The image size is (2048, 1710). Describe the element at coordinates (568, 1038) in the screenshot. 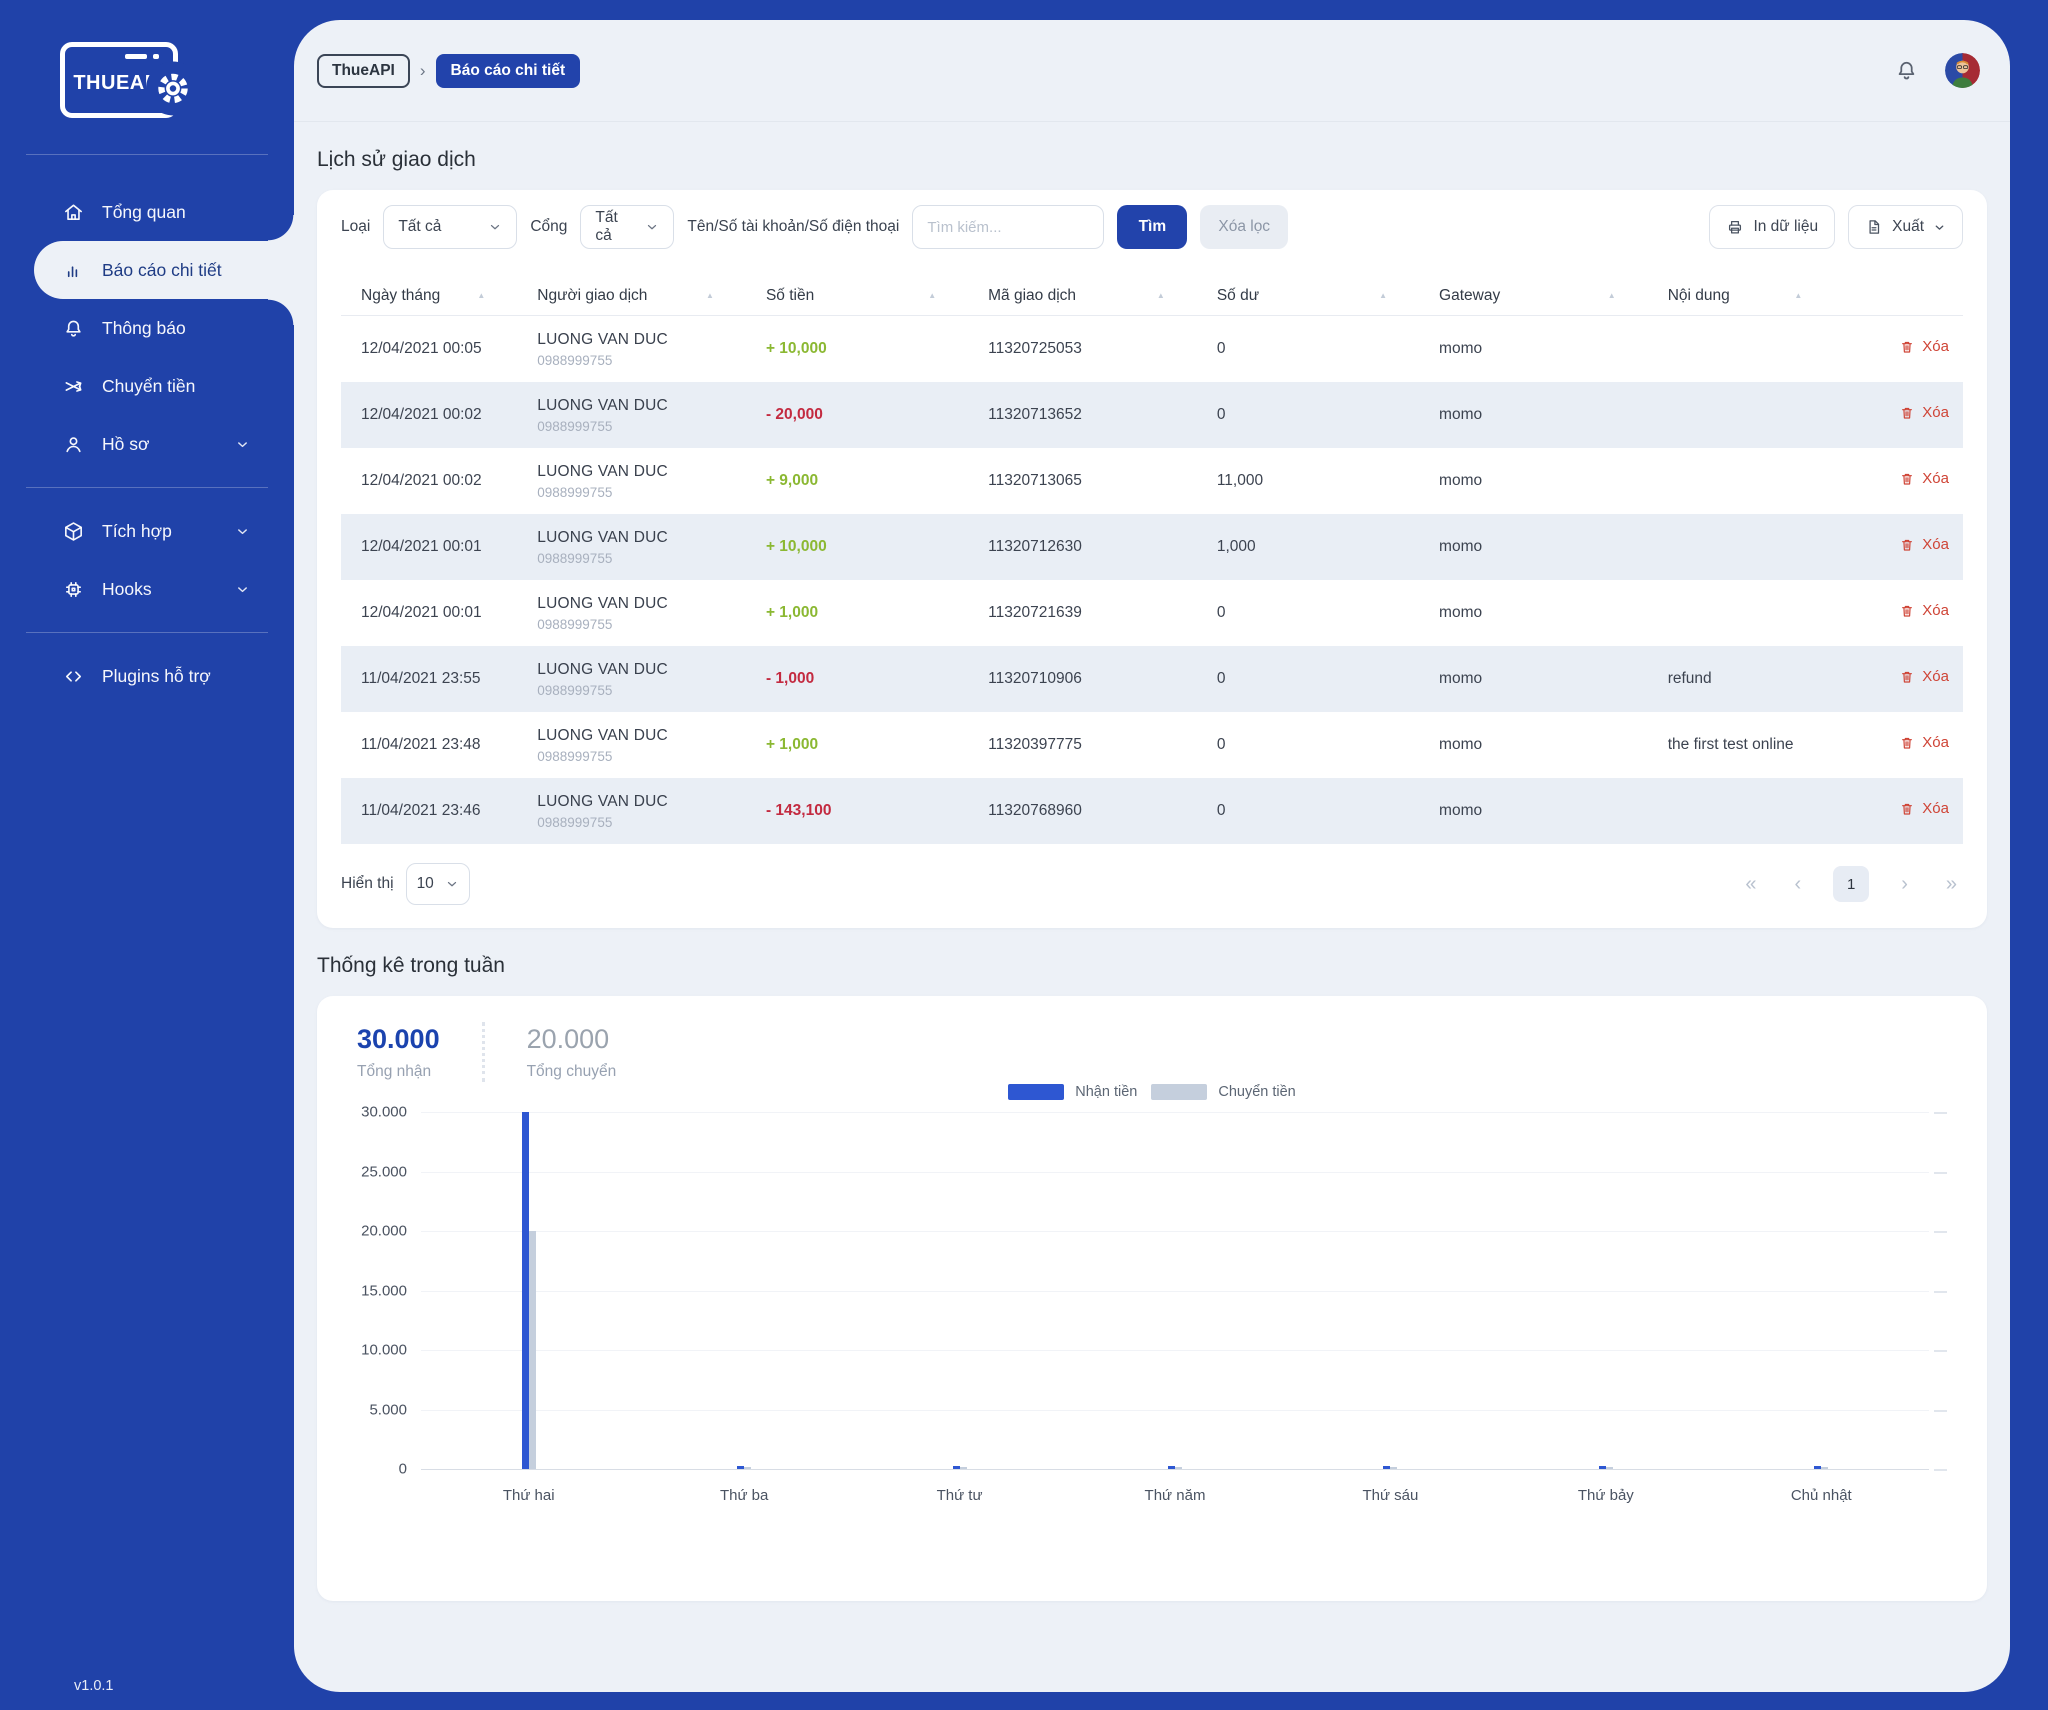

I see `total-transferred-value: 20.000` at that location.